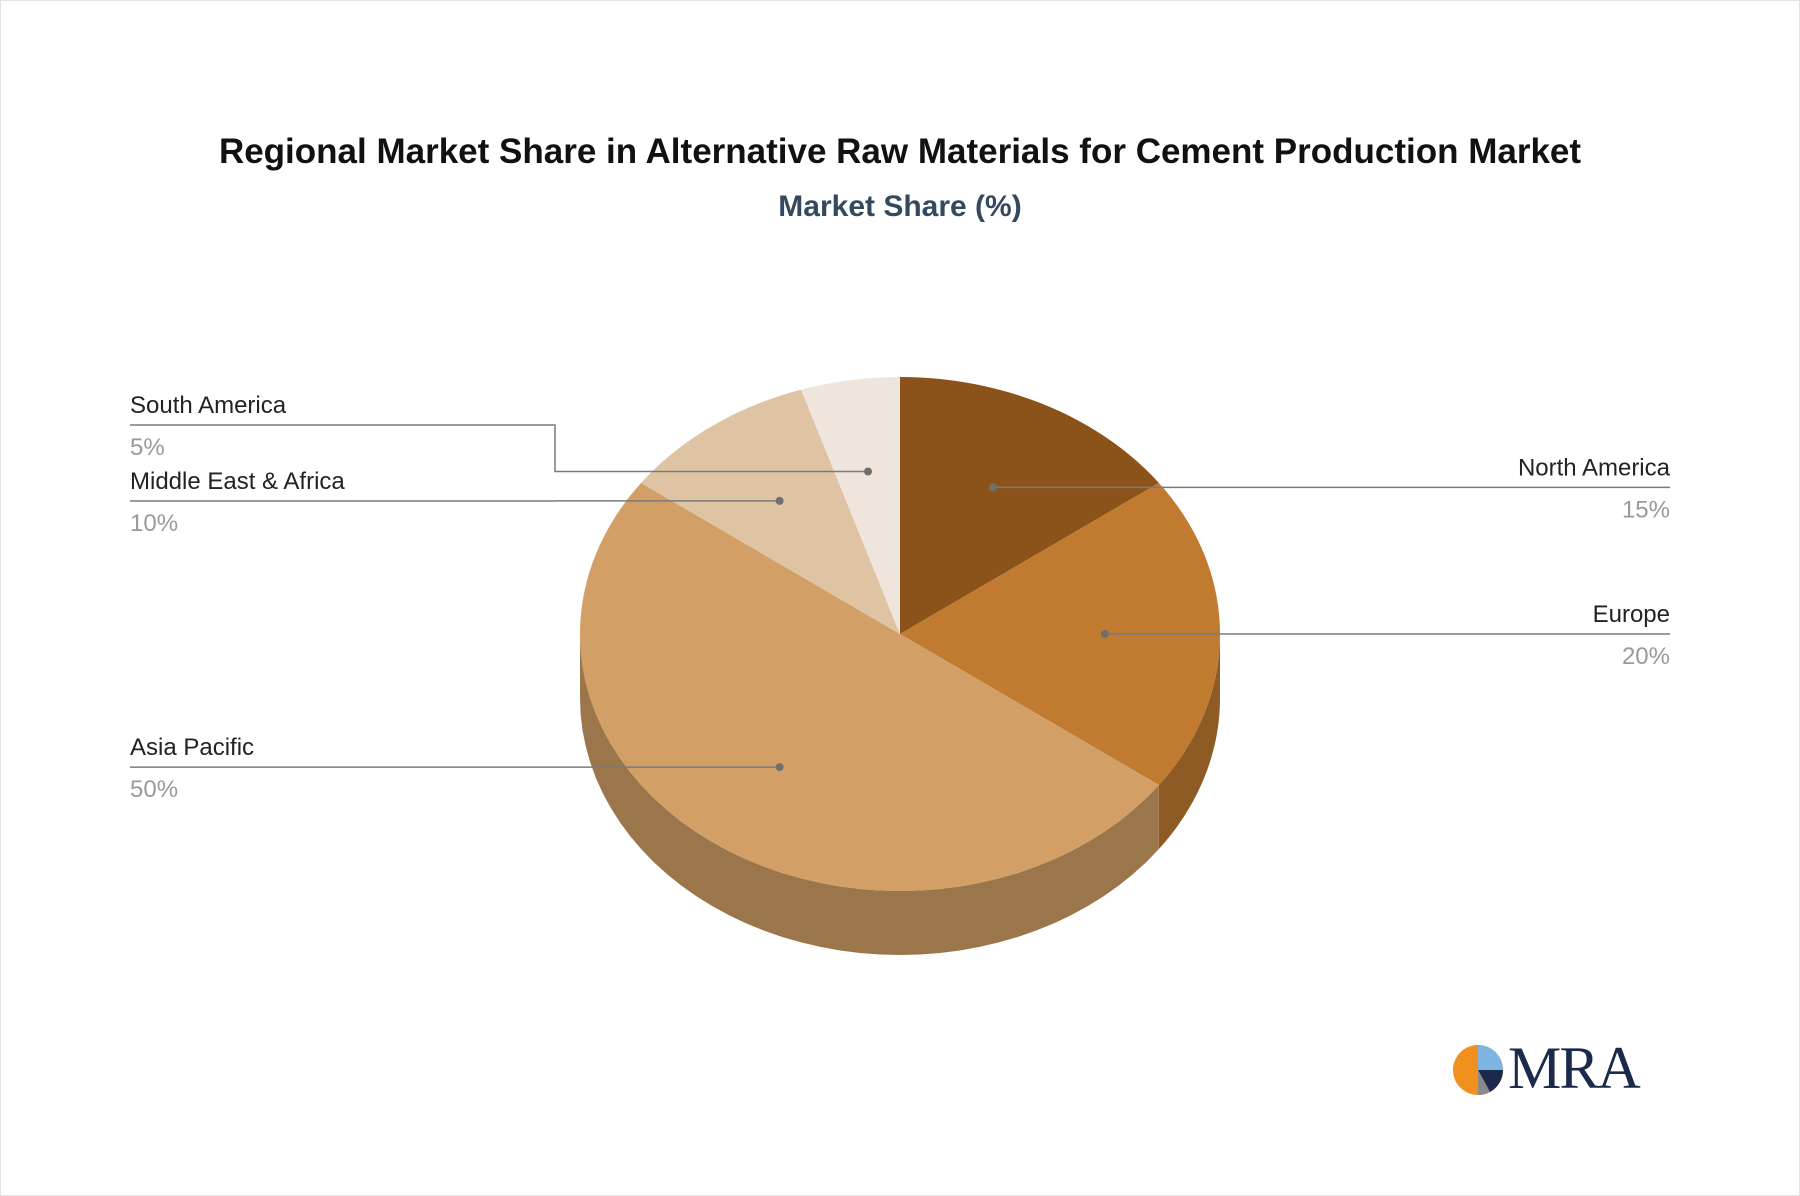  Describe the element at coordinates (869, 794) in the screenshot. I see `pie-slice-side-asia-pacific` at that location.